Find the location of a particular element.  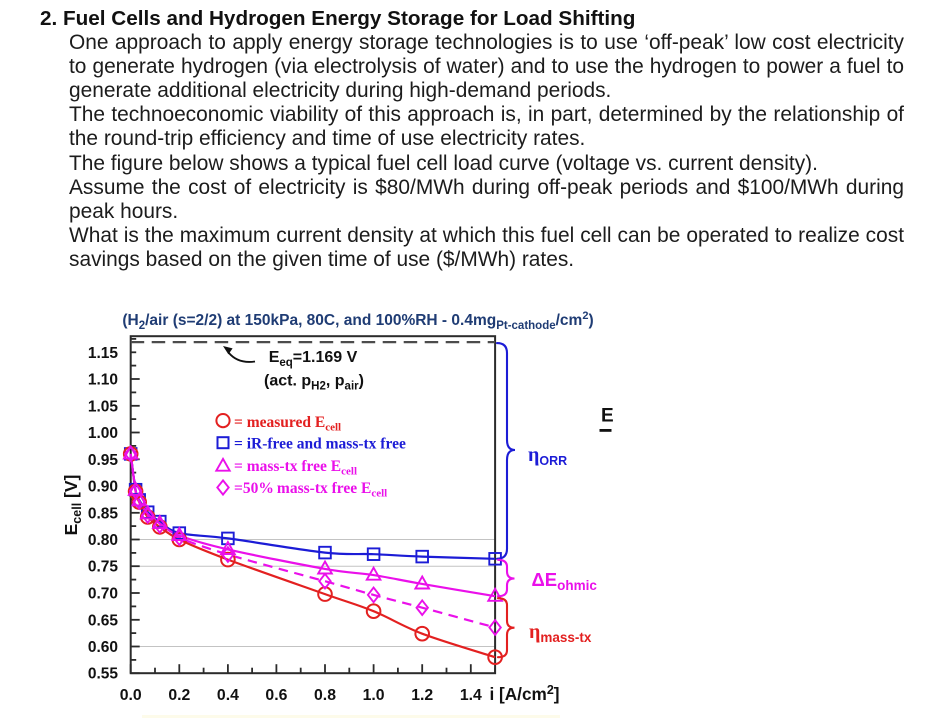

svg-text: 1.0 is located at coordinates (374, 695).